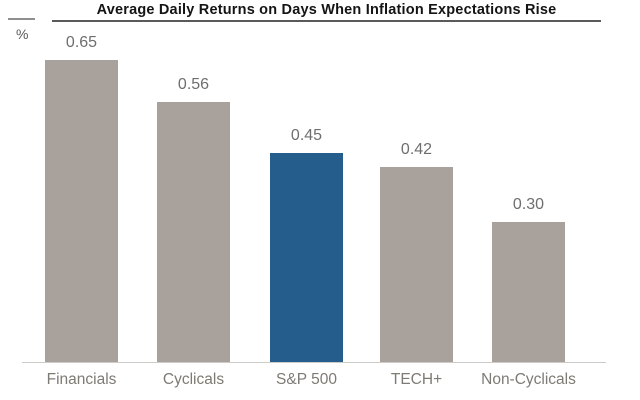 The image size is (640, 400). Describe the element at coordinates (193, 84) in the screenshot. I see `bar-value-label-cyclicals: 0.56` at that location.